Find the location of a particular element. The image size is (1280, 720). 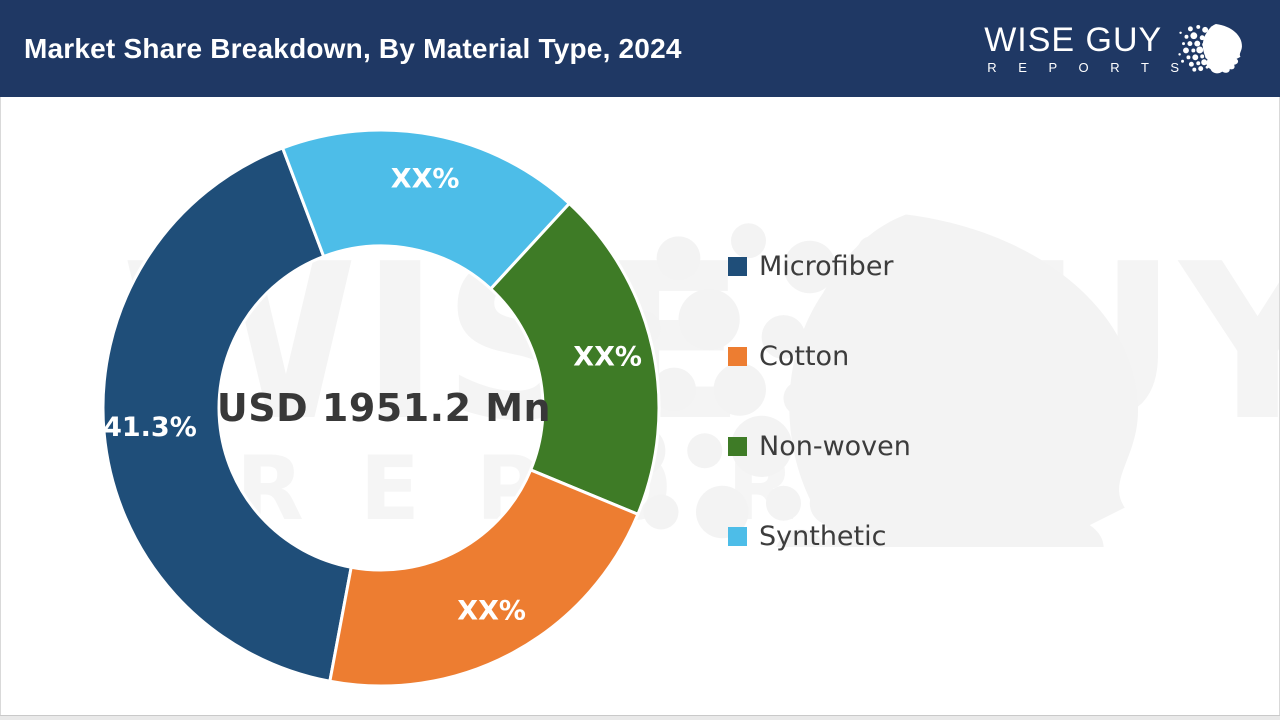

legend-label: Non-woven is located at coordinates (835, 446).